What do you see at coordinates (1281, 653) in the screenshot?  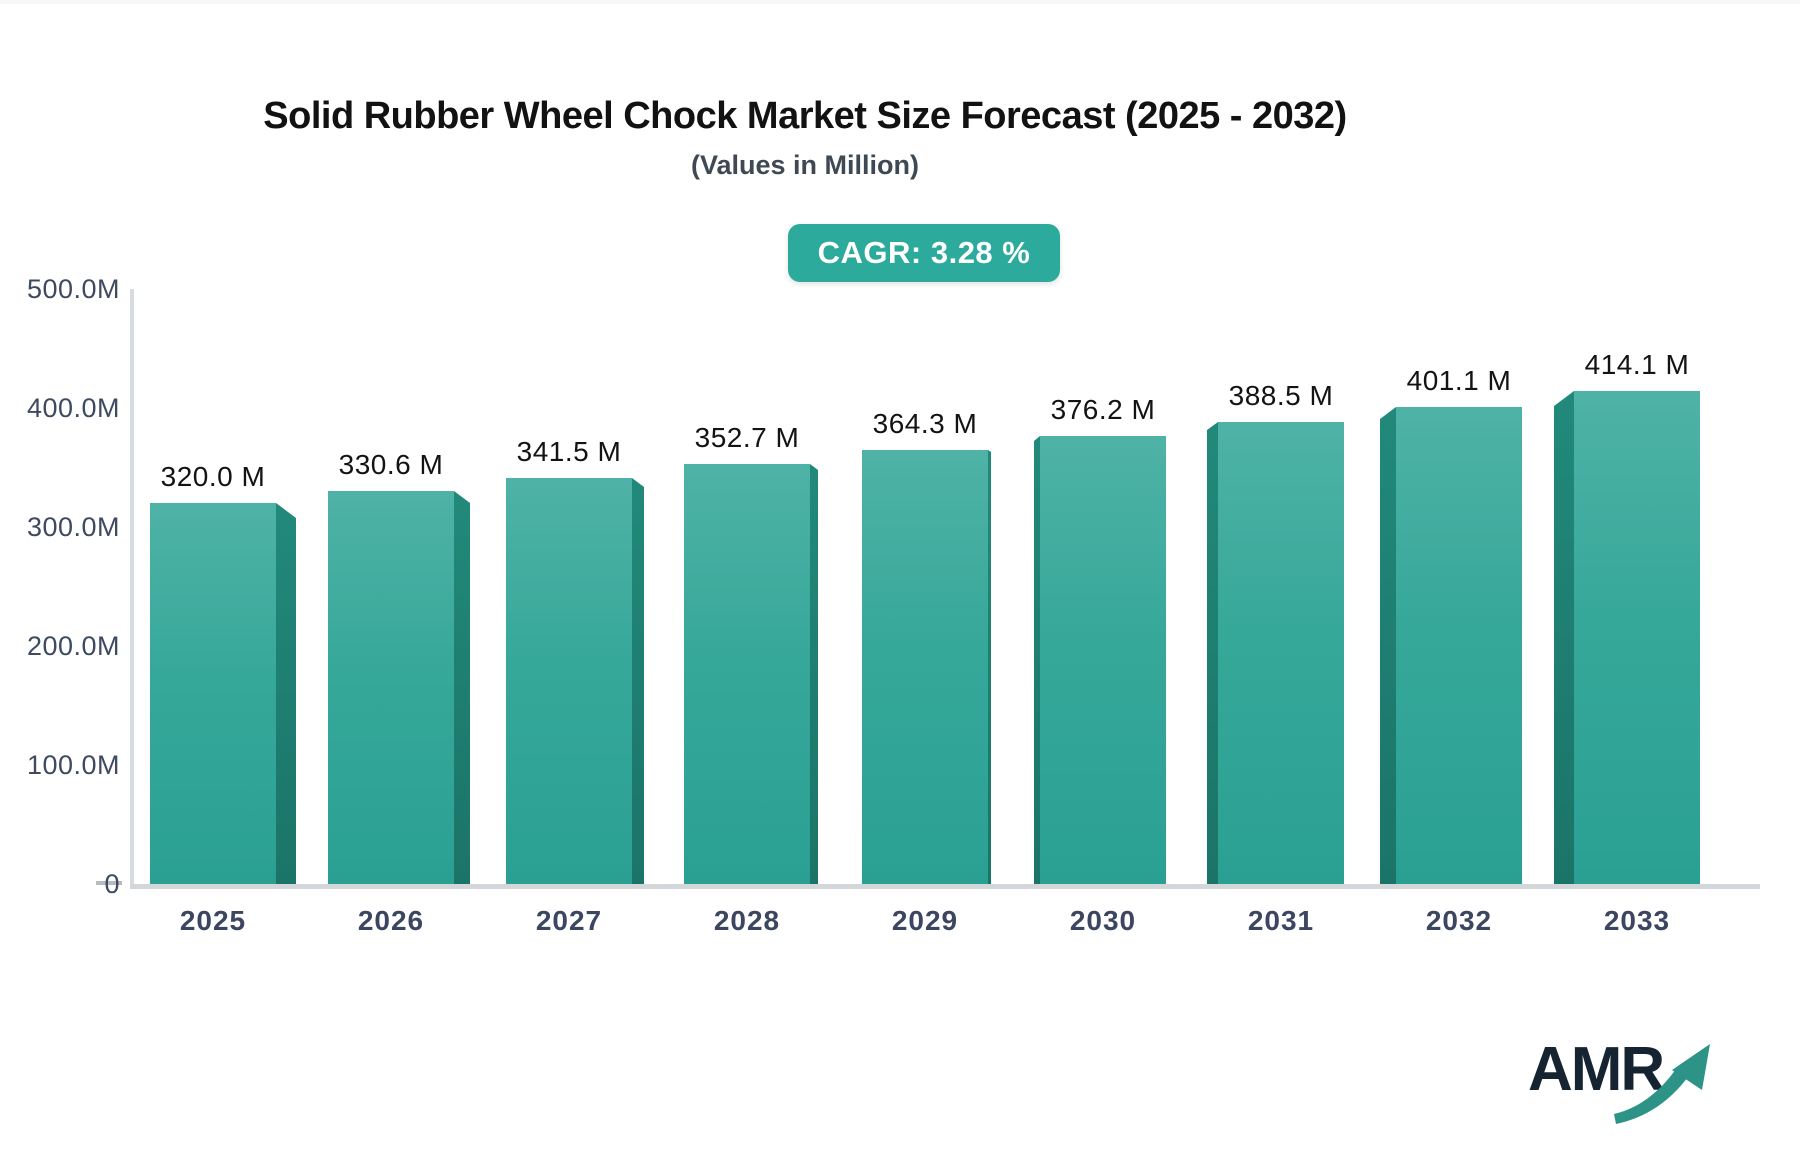 I see `bar-2031` at bounding box center [1281, 653].